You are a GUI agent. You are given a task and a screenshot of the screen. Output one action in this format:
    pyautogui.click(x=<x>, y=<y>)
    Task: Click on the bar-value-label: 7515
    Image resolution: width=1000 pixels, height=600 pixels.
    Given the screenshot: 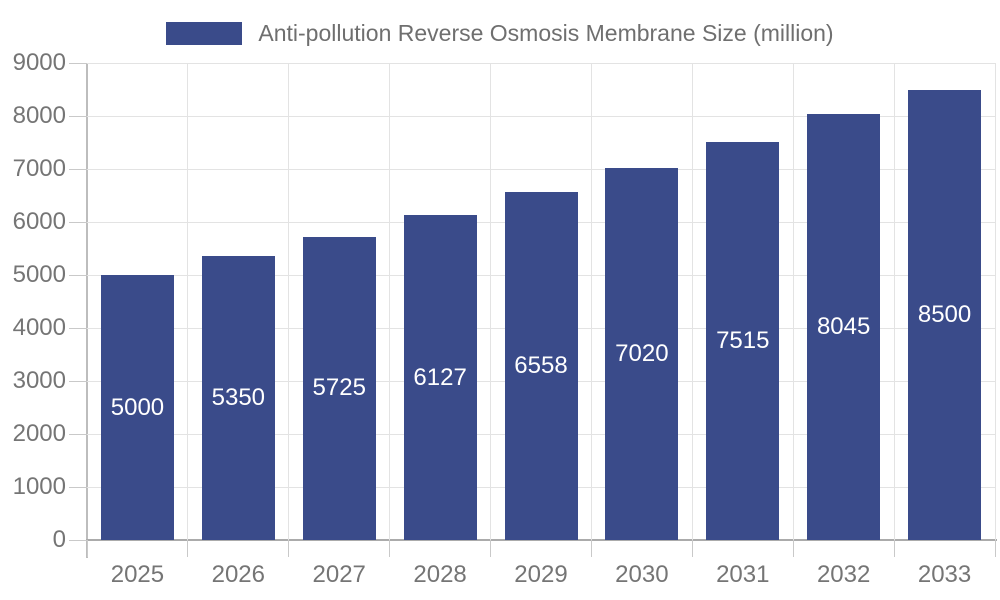 What is the action you would take?
    pyautogui.click(x=743, y=340)
    